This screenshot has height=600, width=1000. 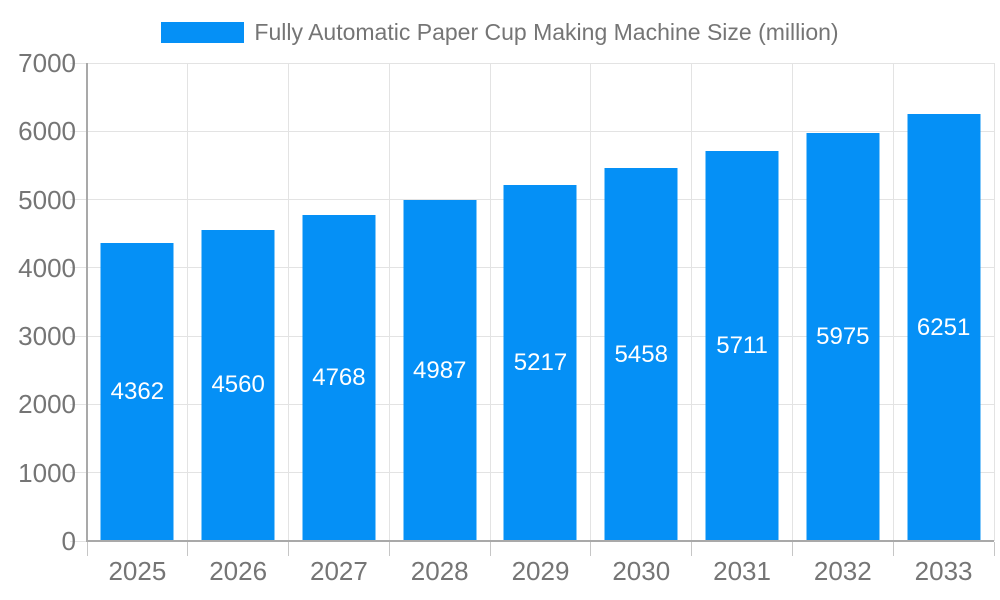 What do you see at coordinates (540, 541) in the screenshot?
I see `x-axis-line` at bounding box center [540, 541].